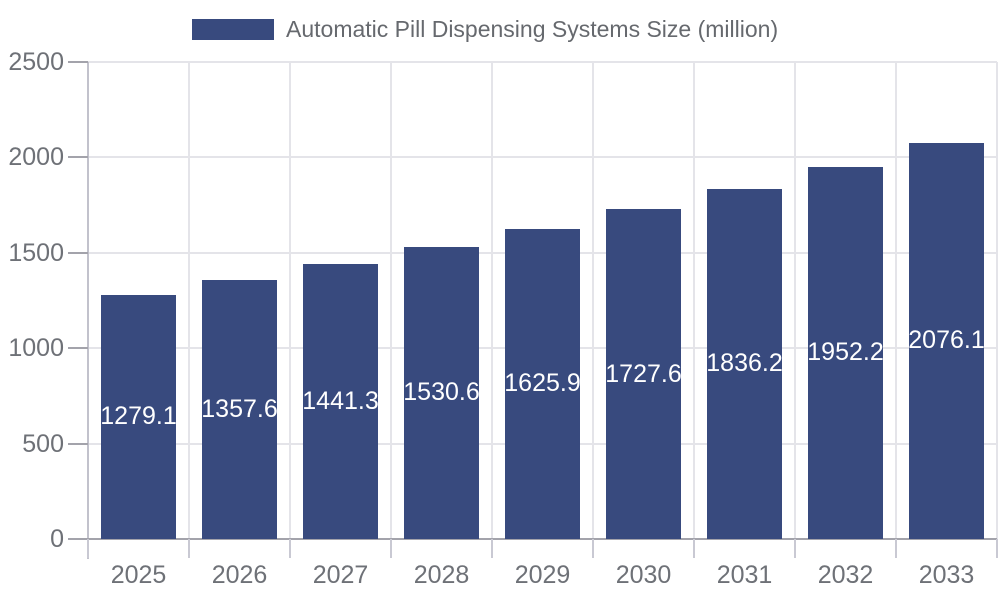 This screenshot has width=1000, height=600. I want to click on bar-2026: 1357.6, so click(239, 409).